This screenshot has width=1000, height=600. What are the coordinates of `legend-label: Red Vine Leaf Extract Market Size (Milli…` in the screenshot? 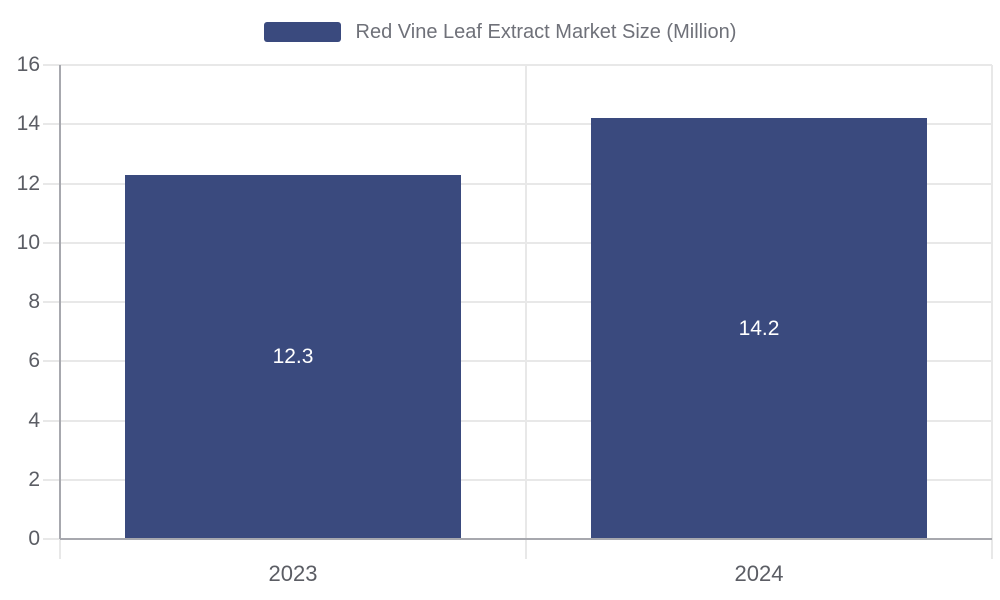 It's located at (546, 32).